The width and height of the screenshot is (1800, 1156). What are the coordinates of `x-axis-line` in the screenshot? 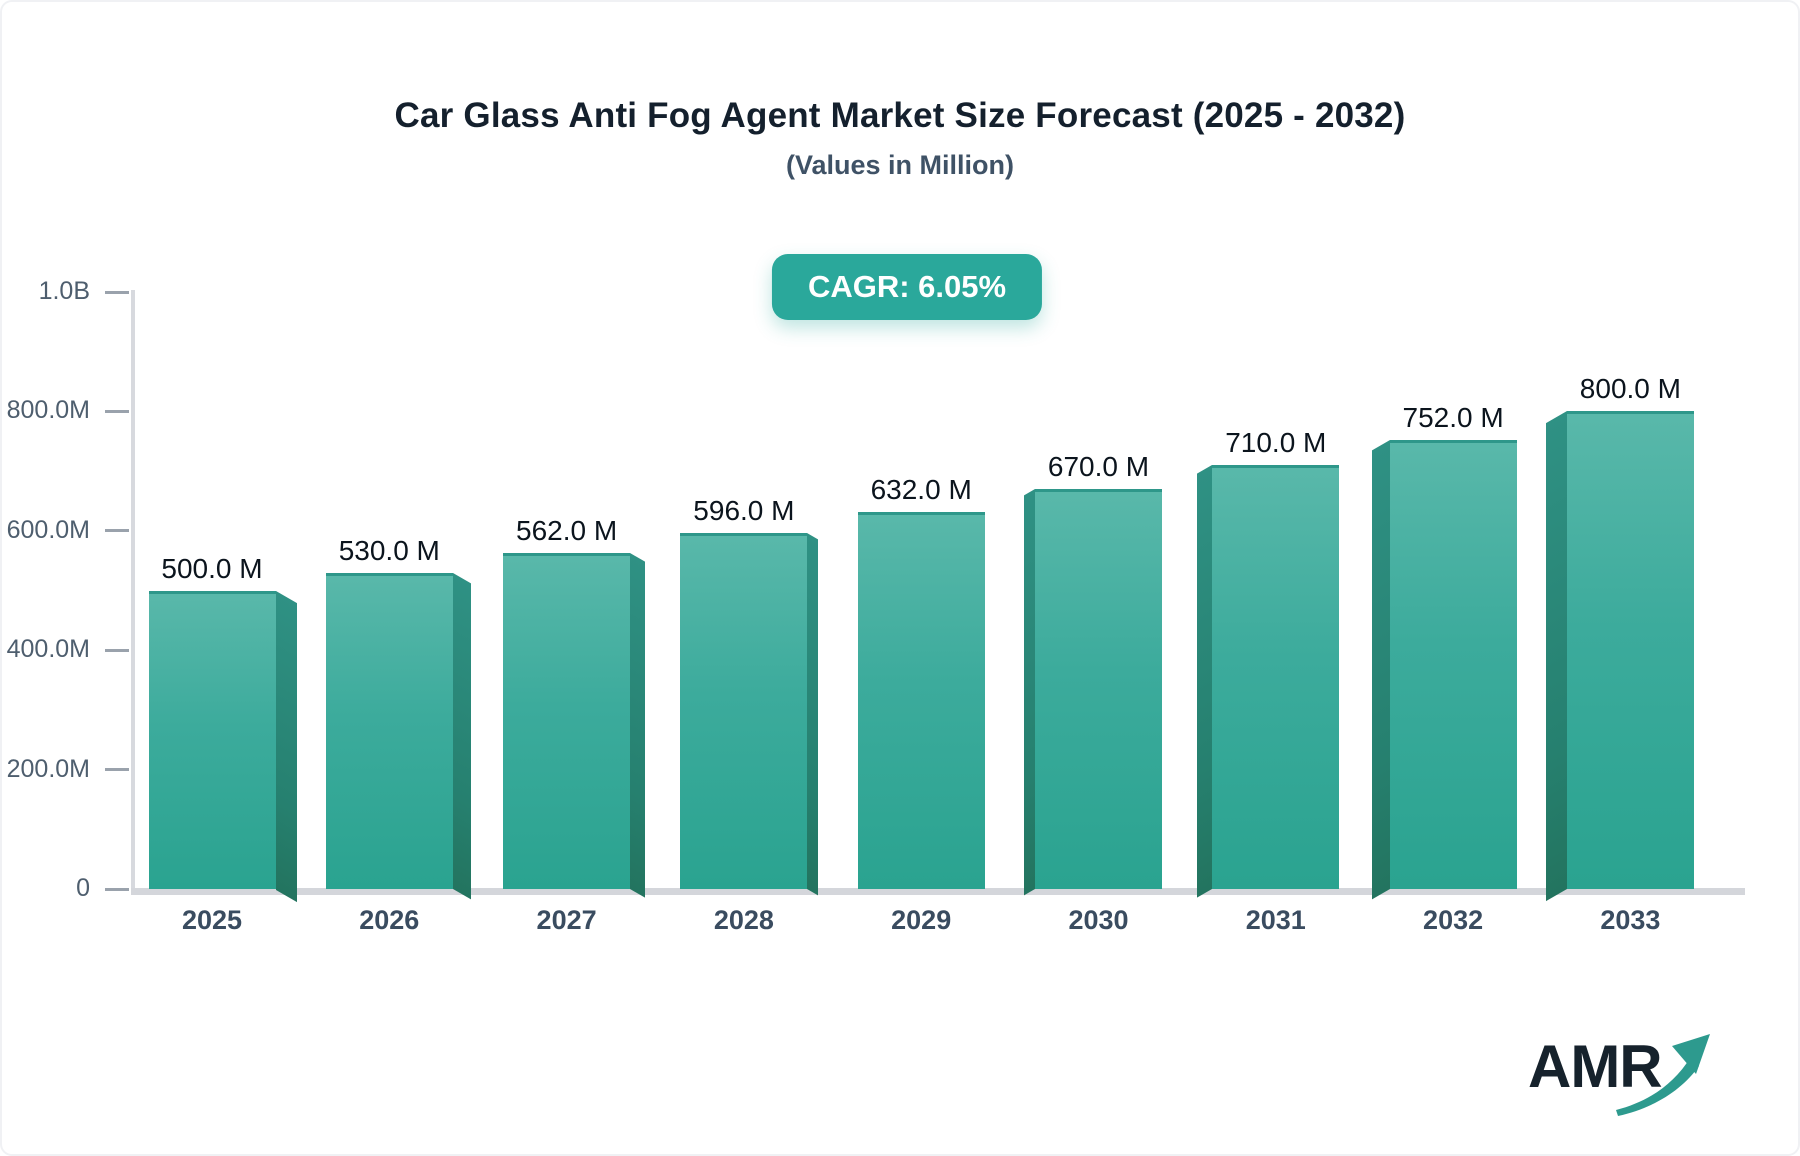 It's located at (938, 891).